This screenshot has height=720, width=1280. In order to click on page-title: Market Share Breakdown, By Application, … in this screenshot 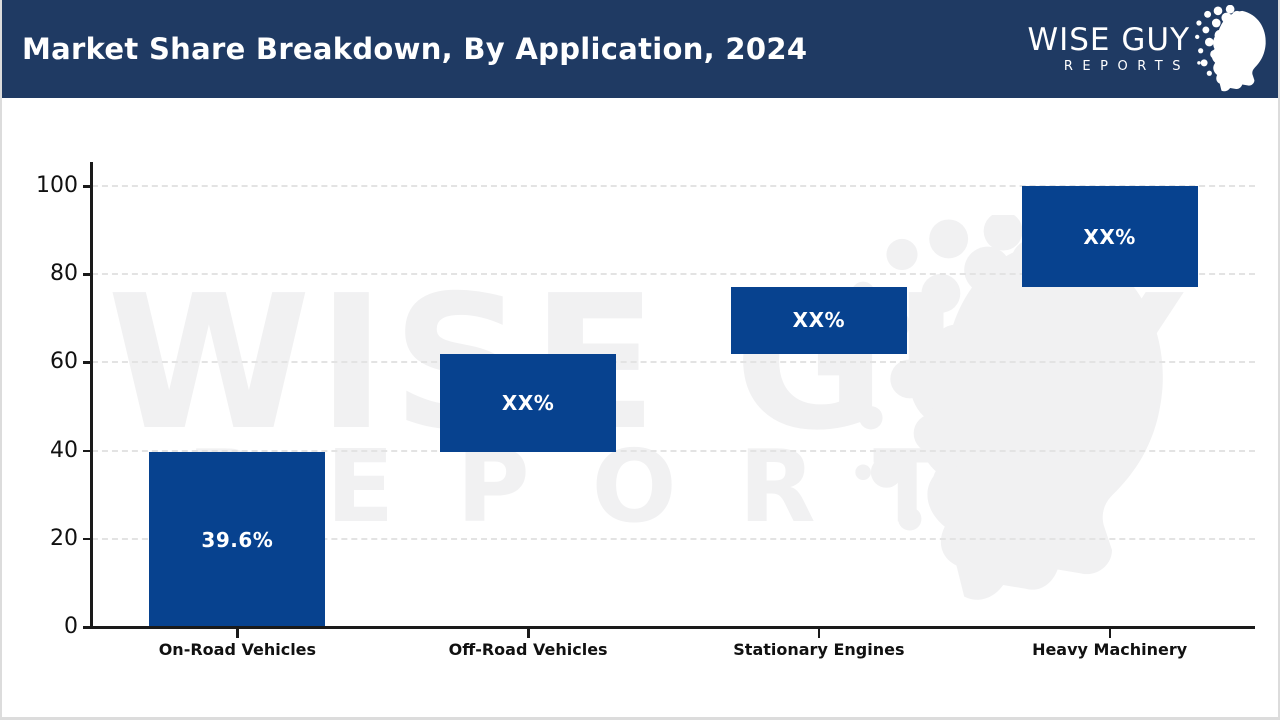, I will do `click(415, 49)`.